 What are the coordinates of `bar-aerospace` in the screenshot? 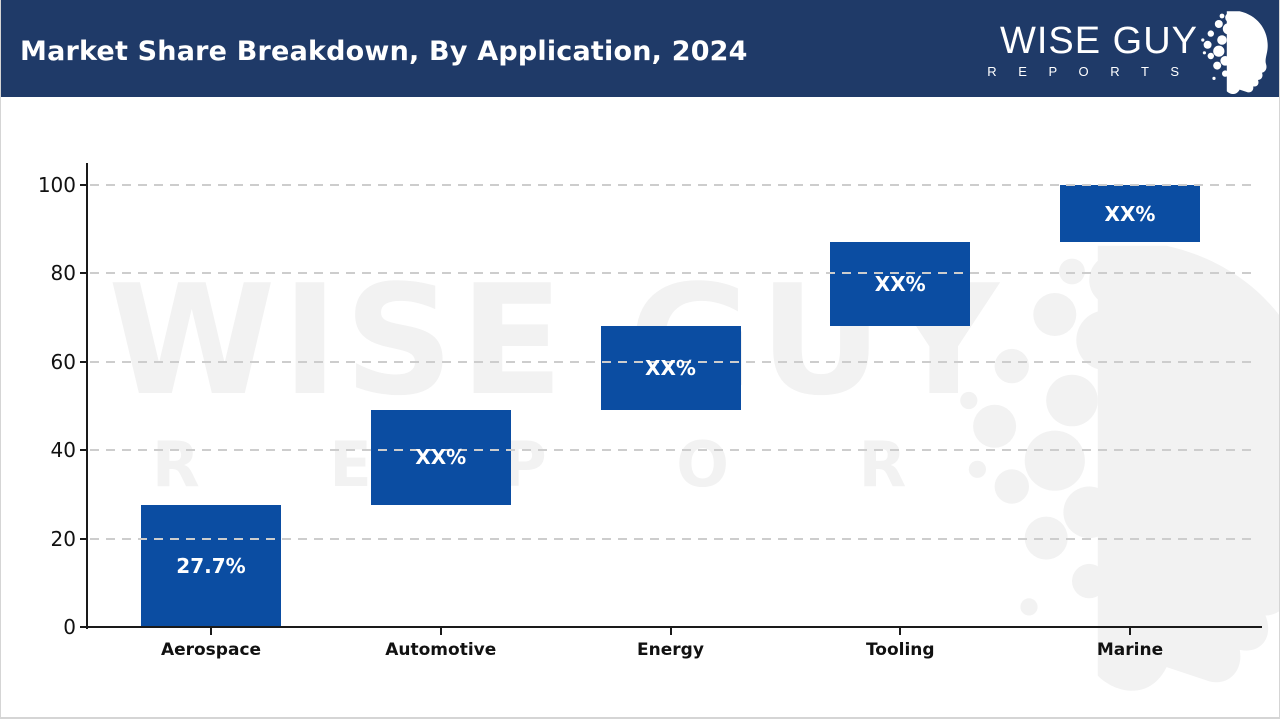 It's located at (211, 565).